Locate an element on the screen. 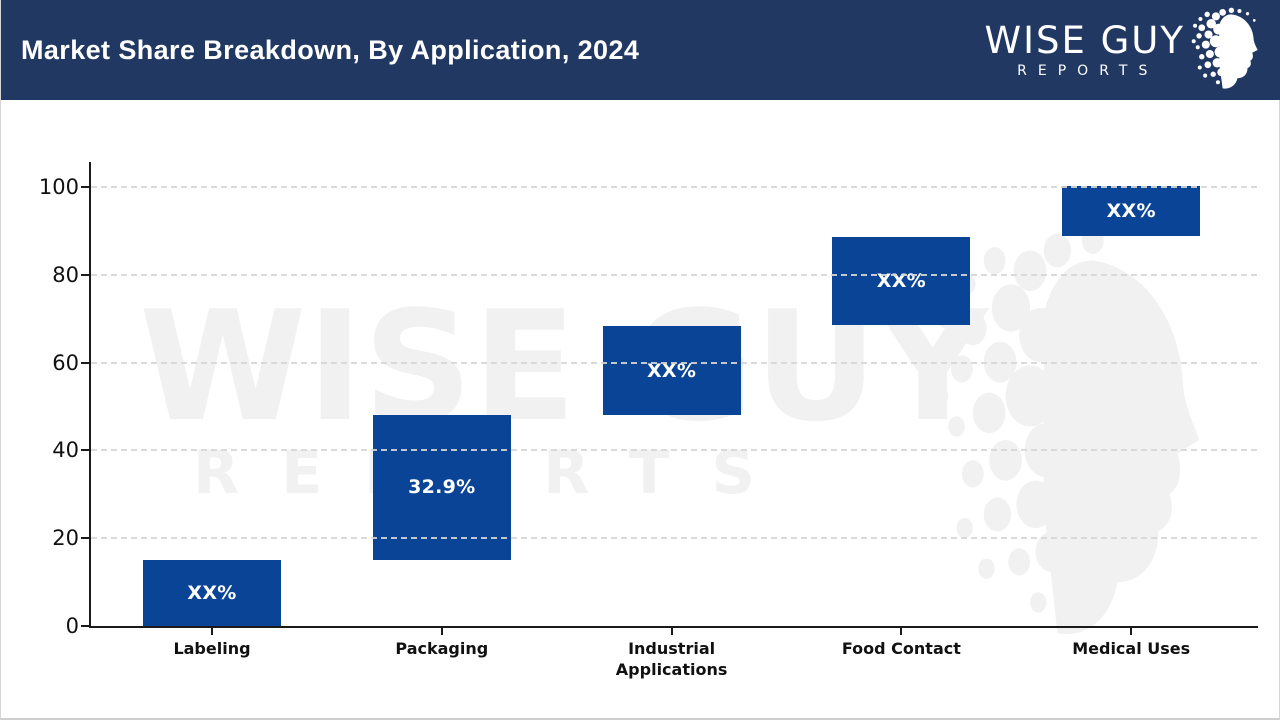  logo-wordmark: WISE GUY is located at coordinates (1084, 40).